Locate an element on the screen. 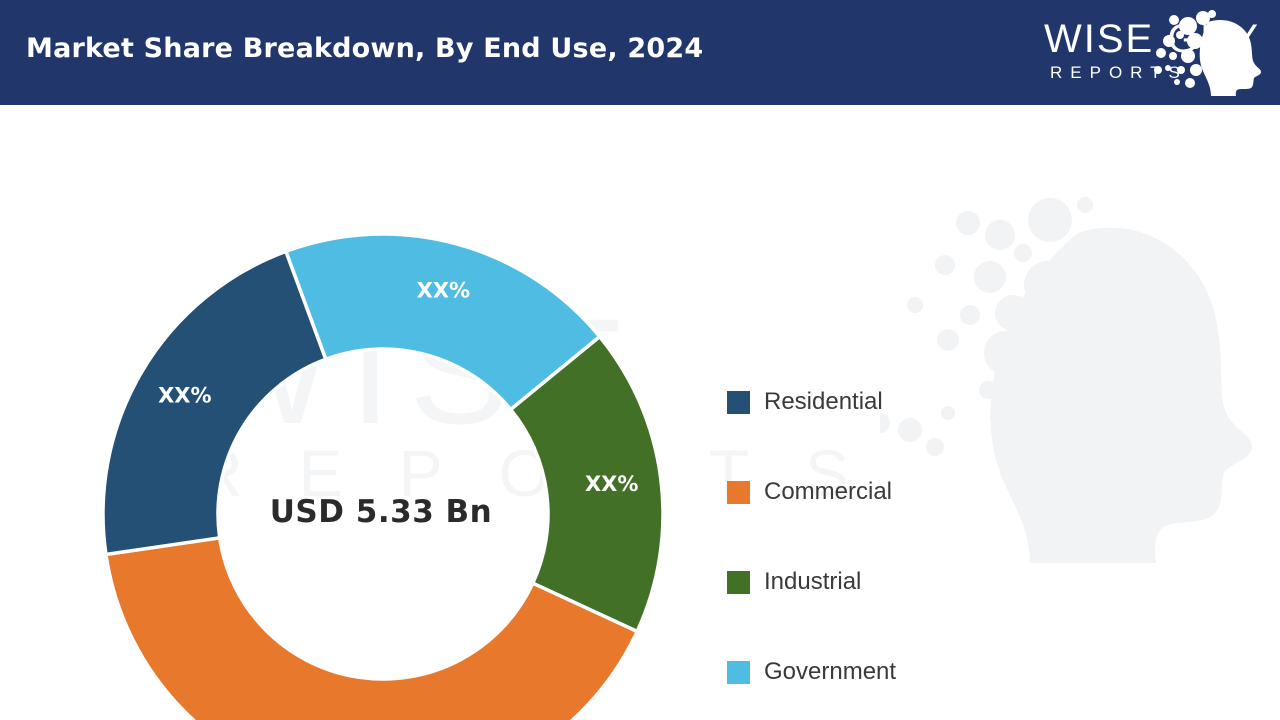 This screenshot has height=720, width=1280. legend-swatch-residential is located at coordinates (738, 402).